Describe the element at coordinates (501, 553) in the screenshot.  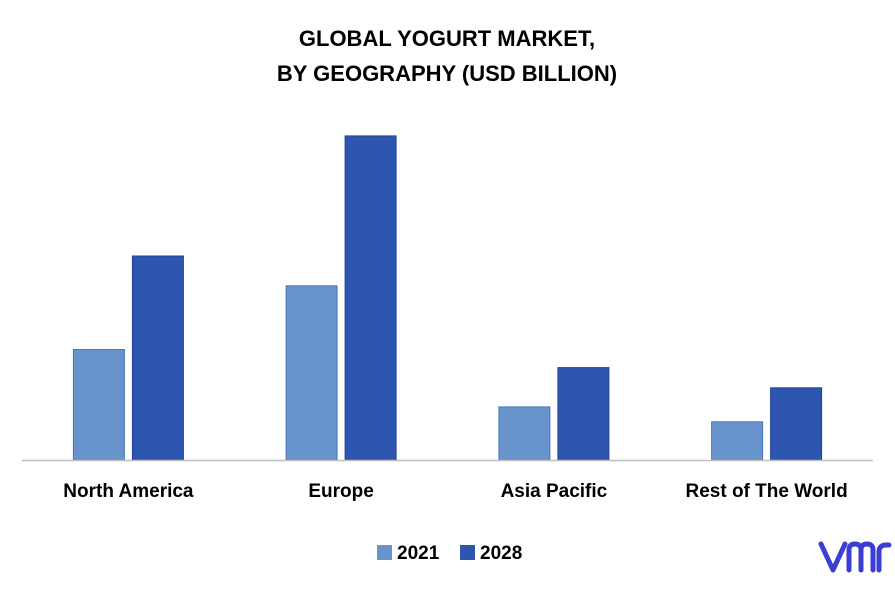
I see `legend-label-2028: 2028` at that location.